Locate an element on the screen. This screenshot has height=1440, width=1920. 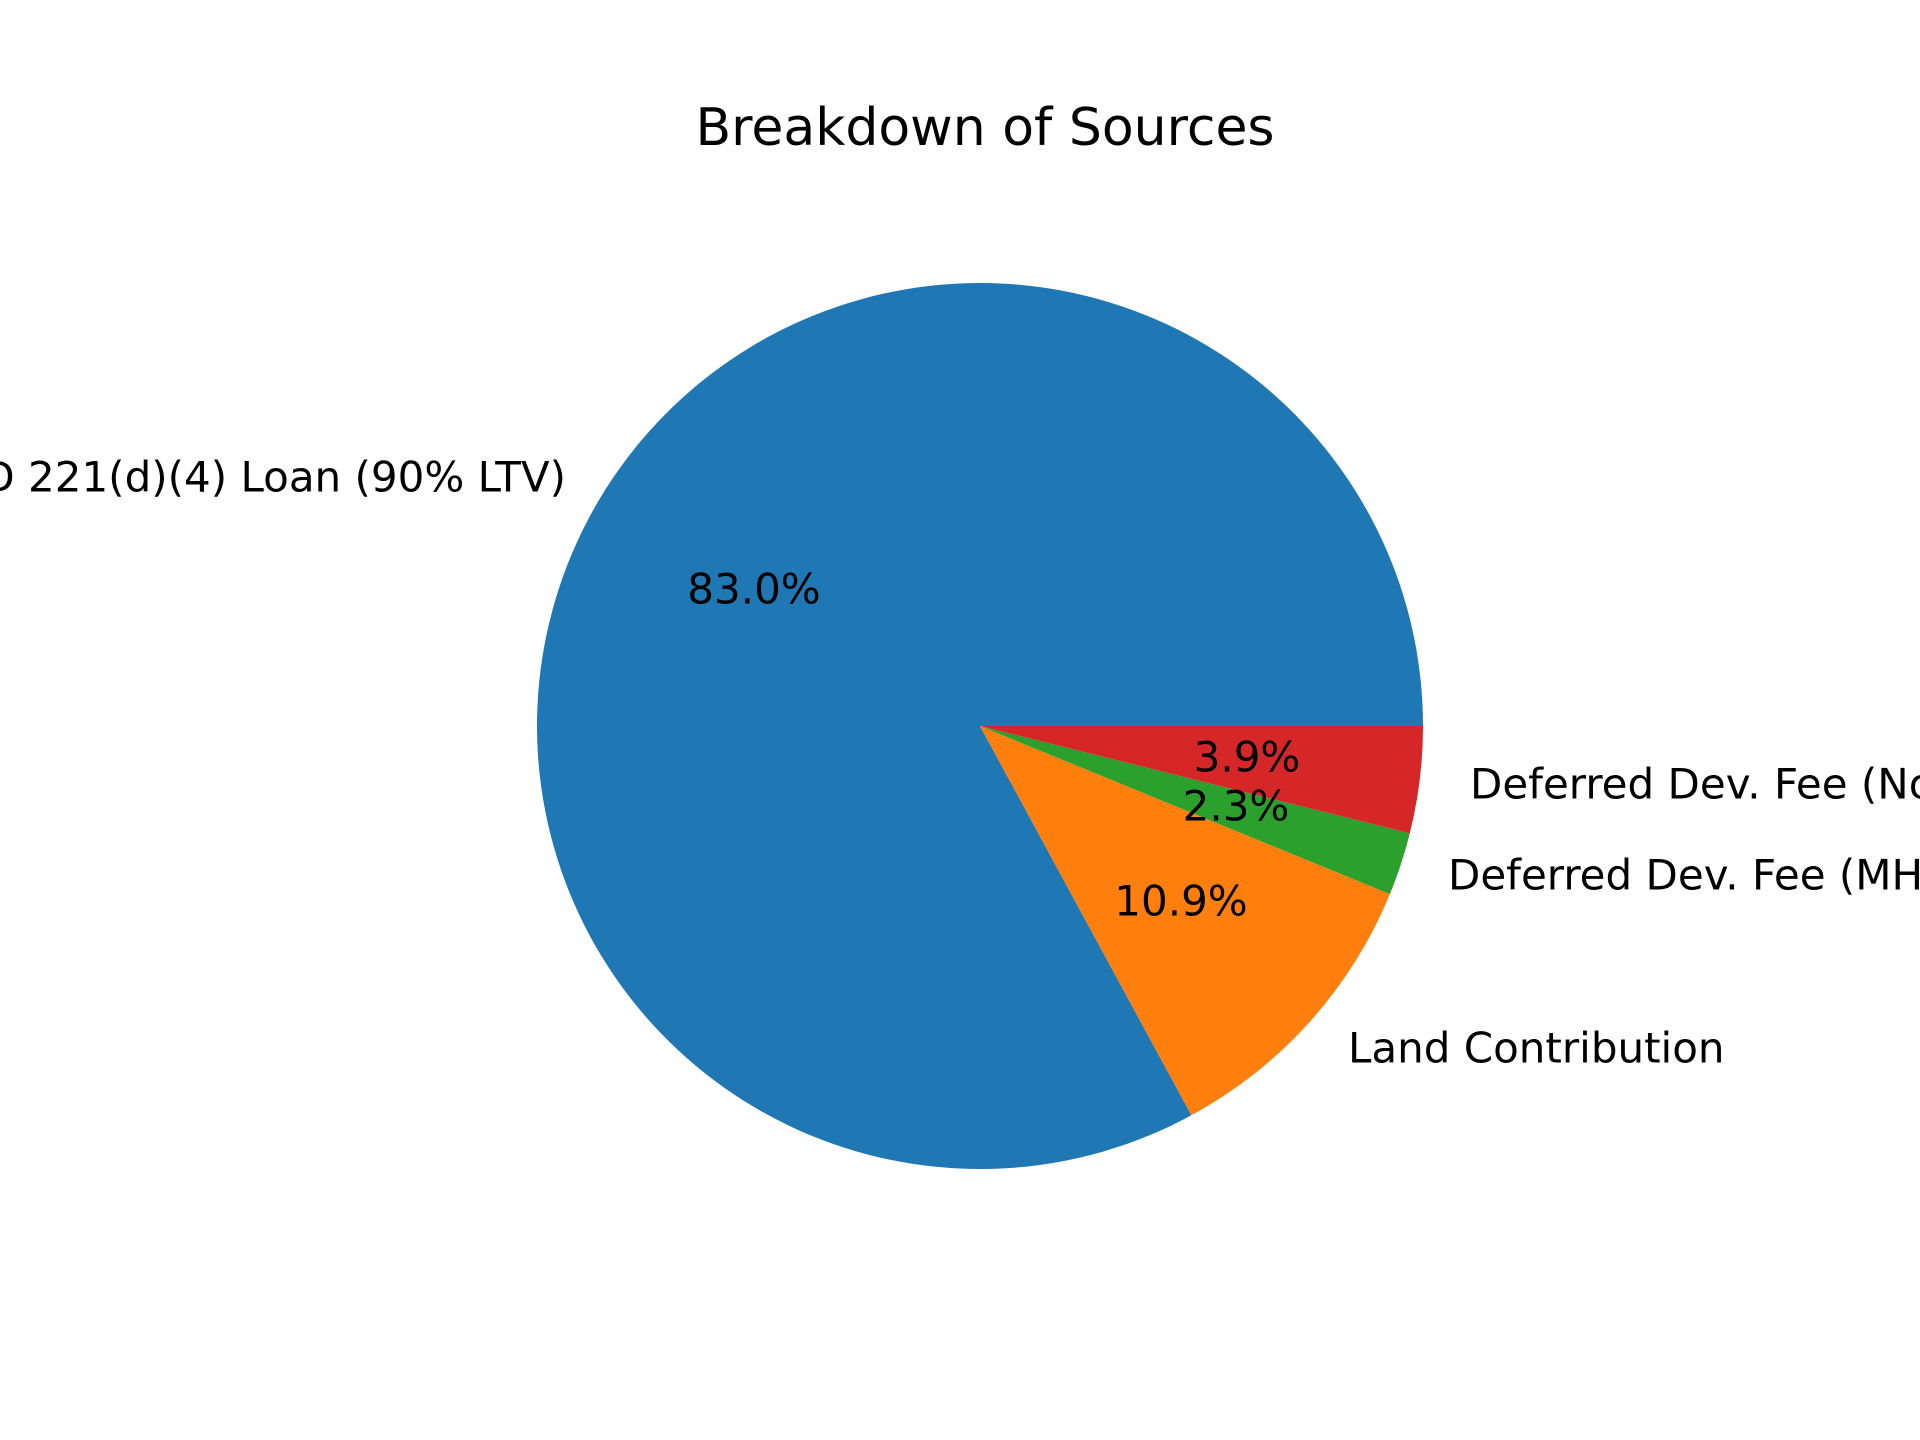
slice-label-deferred-dev-fee-non-mhdc: Deferred Dev. Fee (Non-MHDC) is located at coordinates (1695, 784).